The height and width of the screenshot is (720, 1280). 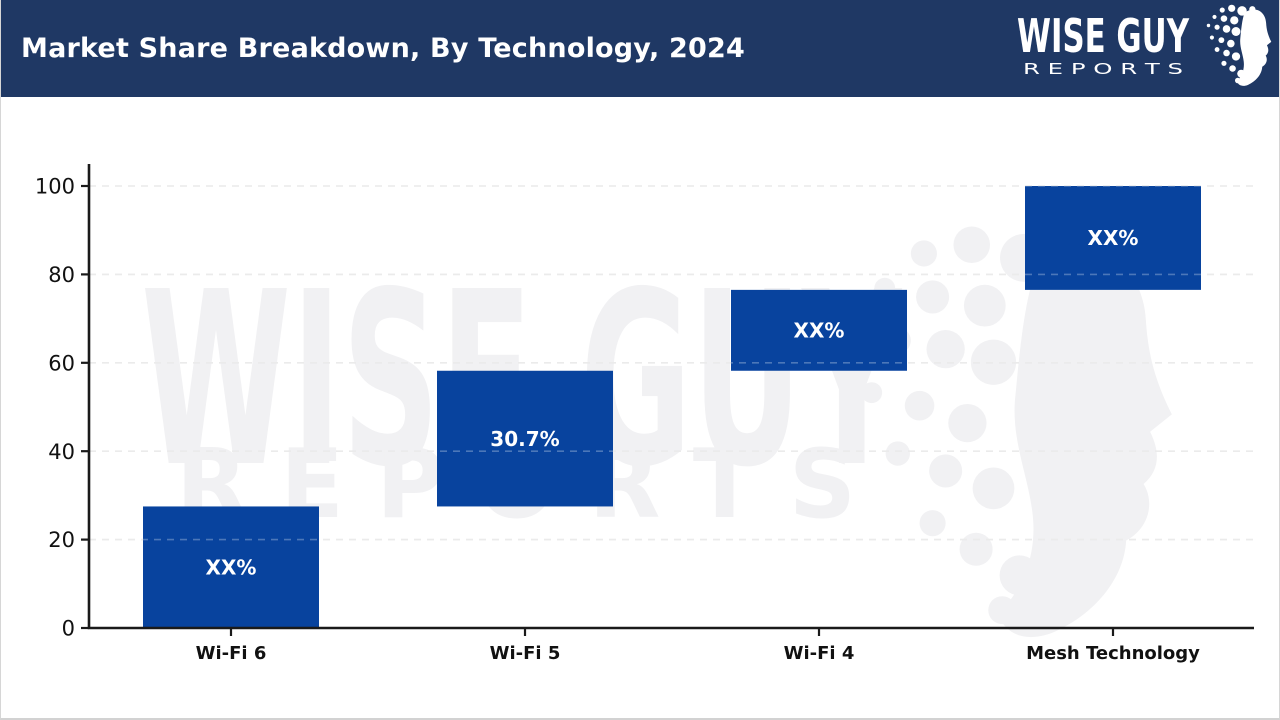 What do you see at coordinates (1103, 36) in the screenshot?
I see `logo-brand-text: WISE GUY` at bounding box center [1103, 36].